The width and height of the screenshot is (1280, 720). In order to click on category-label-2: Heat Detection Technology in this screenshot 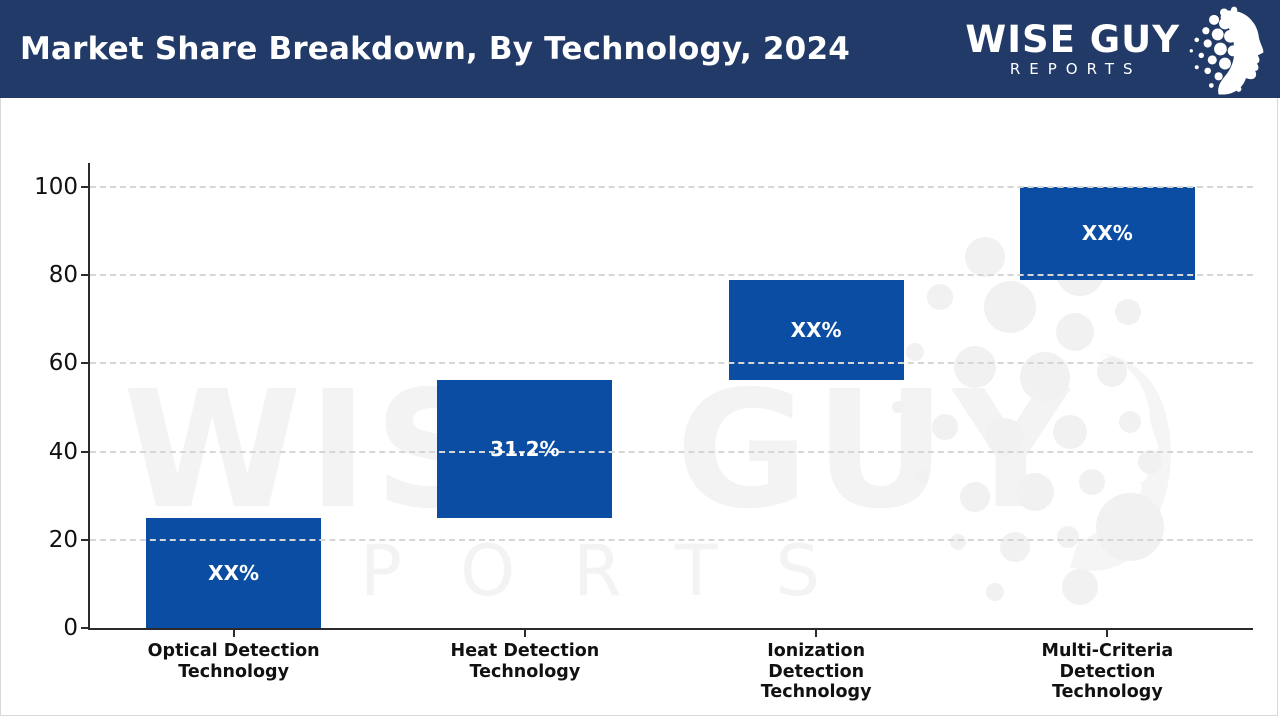, I will do `click(525, 661)`.